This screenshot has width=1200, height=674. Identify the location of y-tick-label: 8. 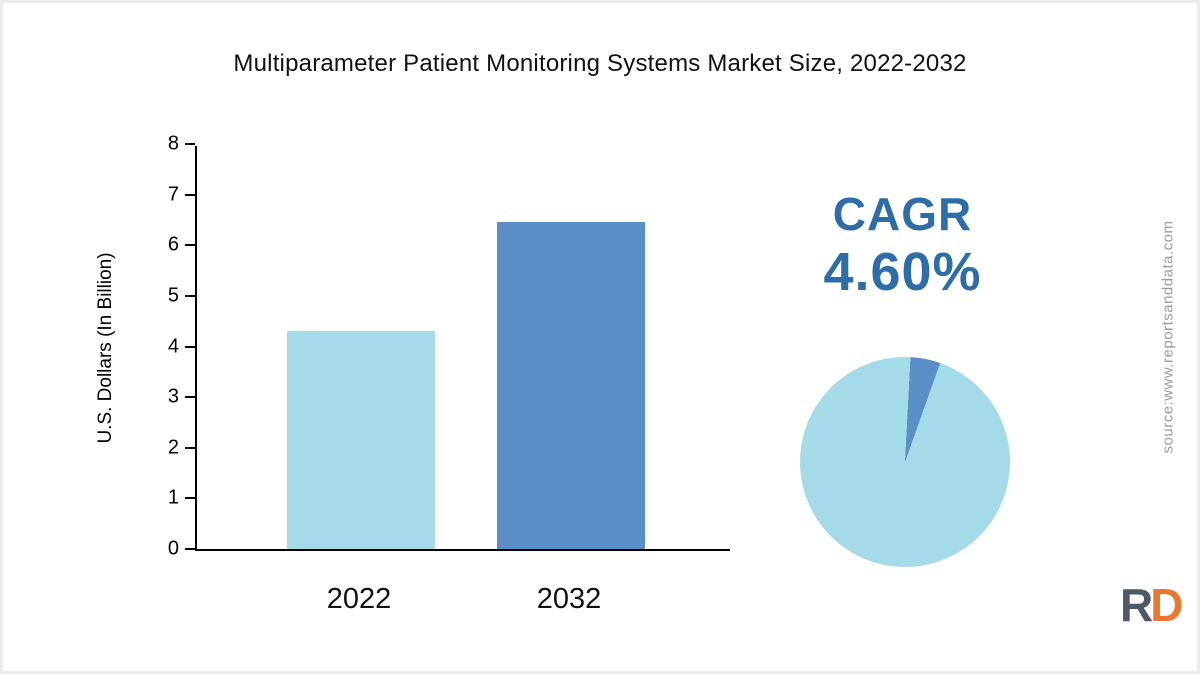
(173, 143).